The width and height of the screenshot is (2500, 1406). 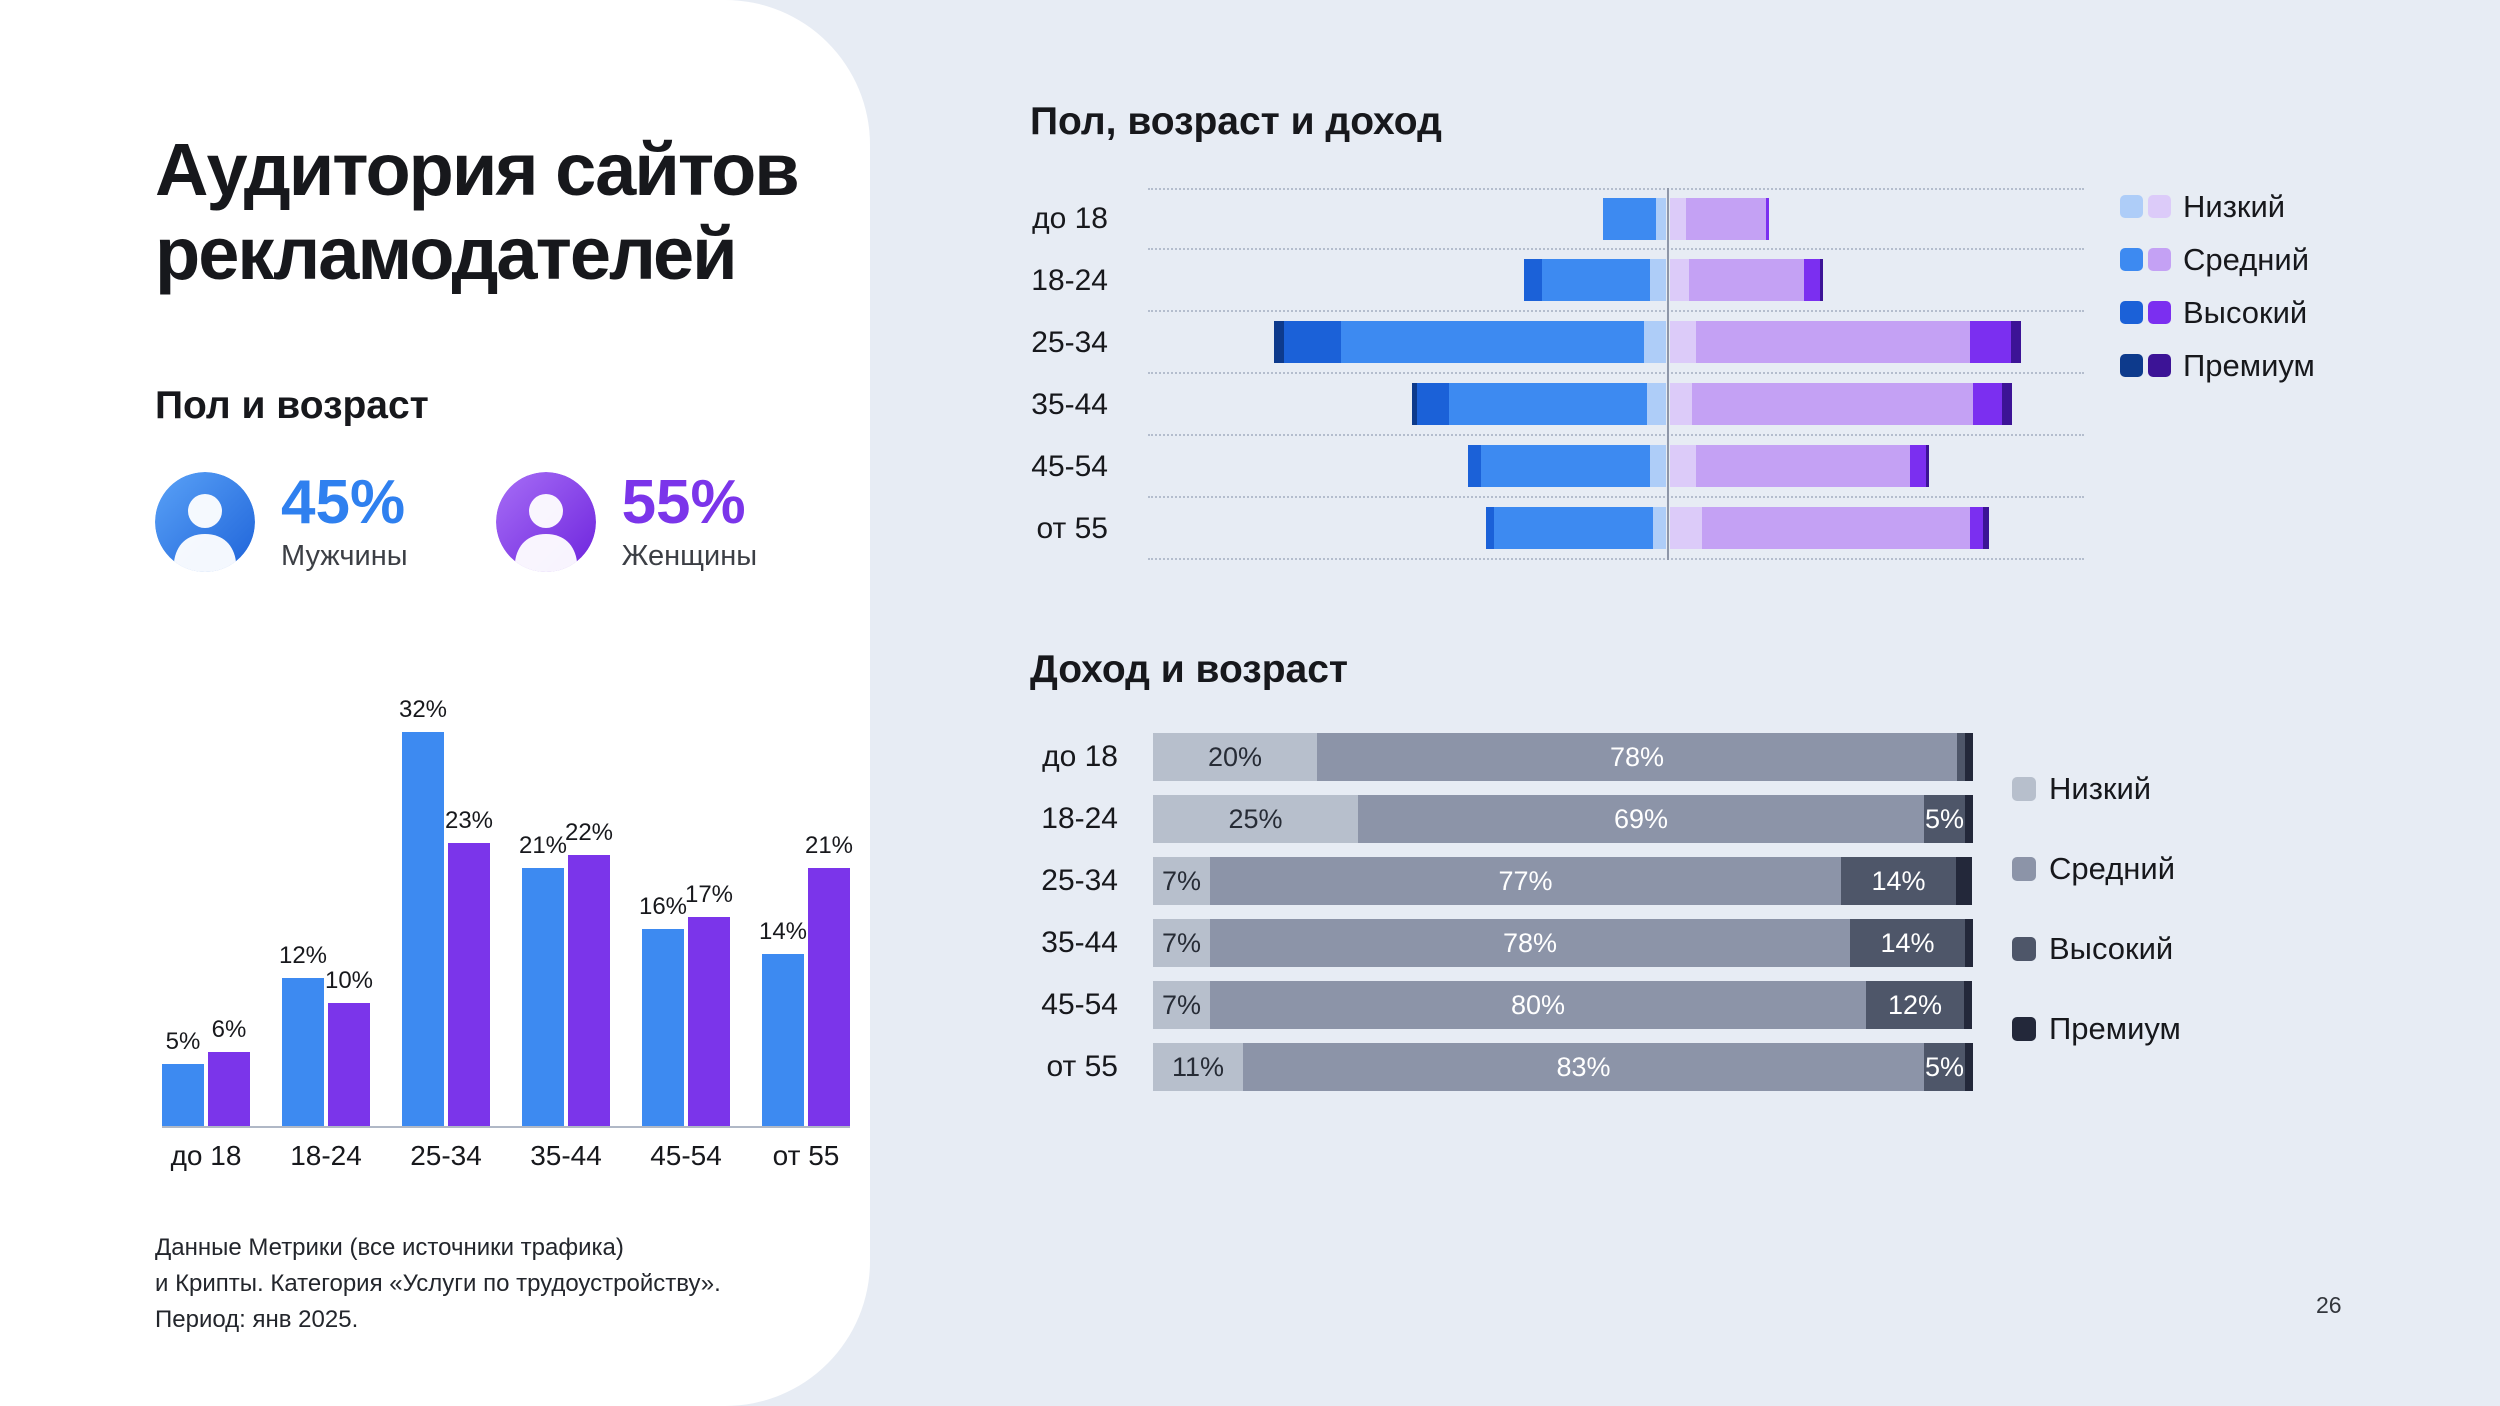 I want to click on men-bar, so click(x=1576, y=528).